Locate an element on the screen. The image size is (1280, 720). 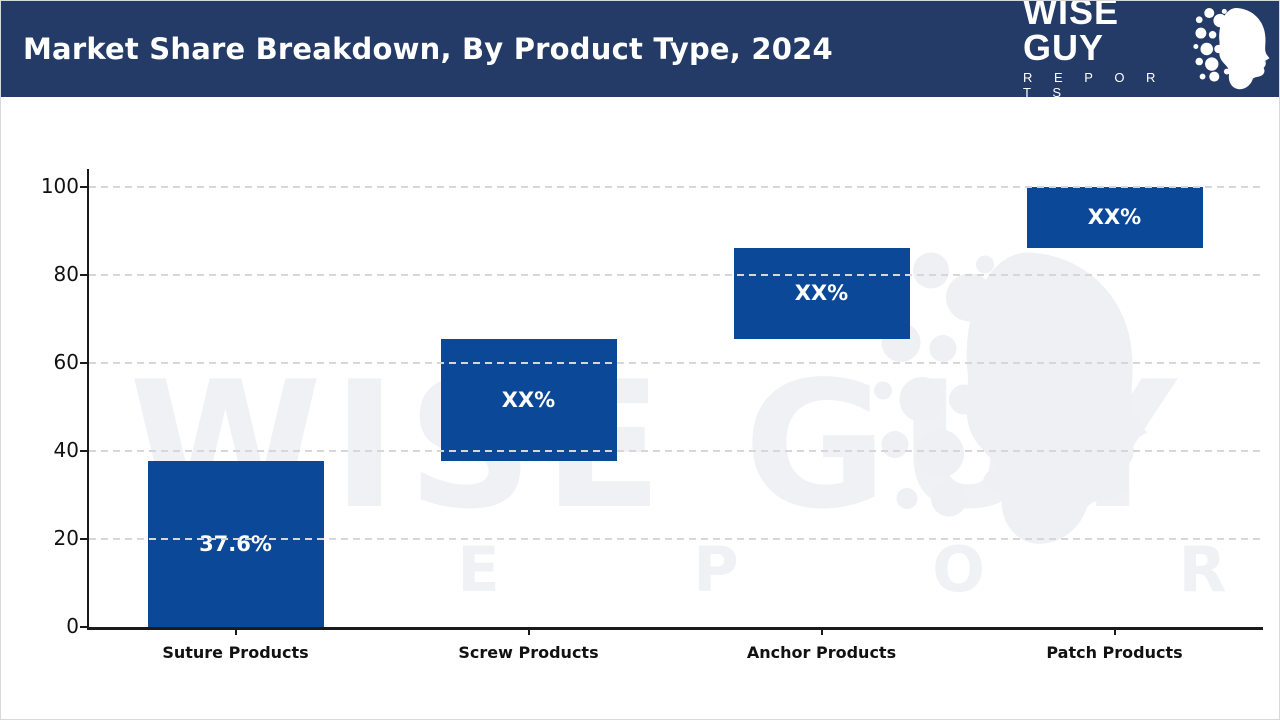
y-tick-label-60: 60 is located at coordinates (66, 361).